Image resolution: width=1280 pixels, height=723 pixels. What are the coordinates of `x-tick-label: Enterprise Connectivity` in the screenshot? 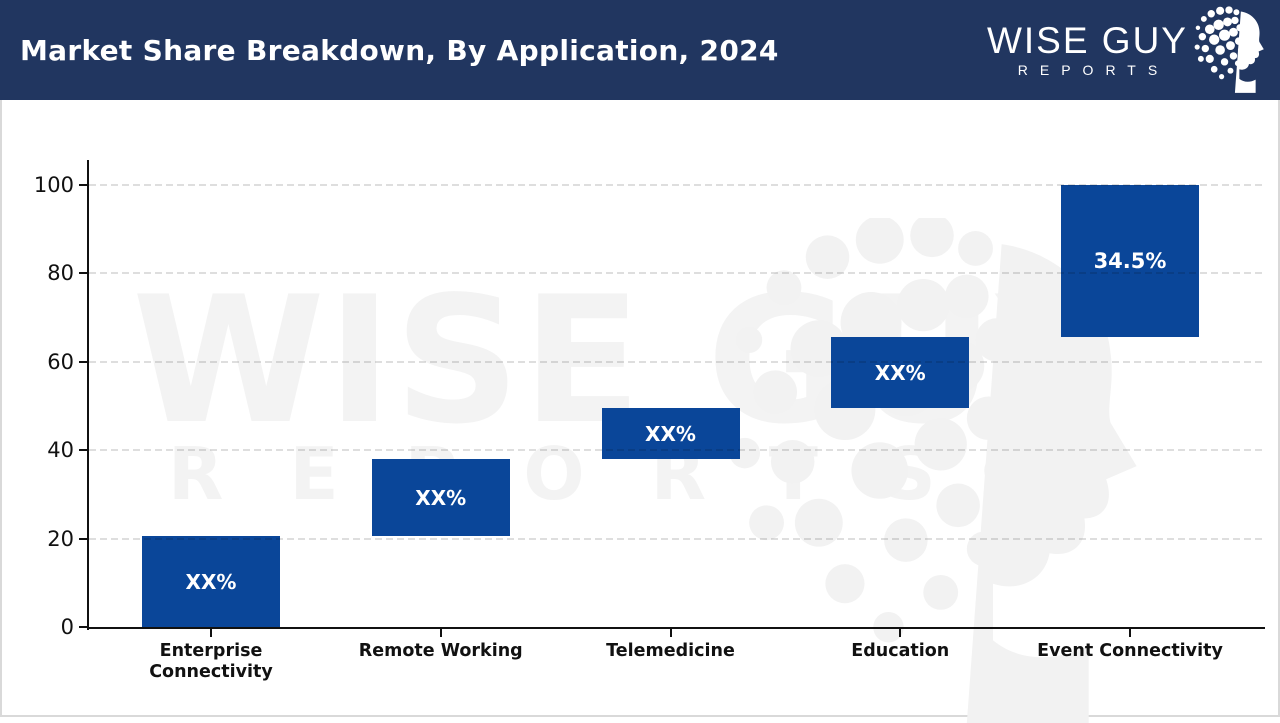 It's located at (211, 661).